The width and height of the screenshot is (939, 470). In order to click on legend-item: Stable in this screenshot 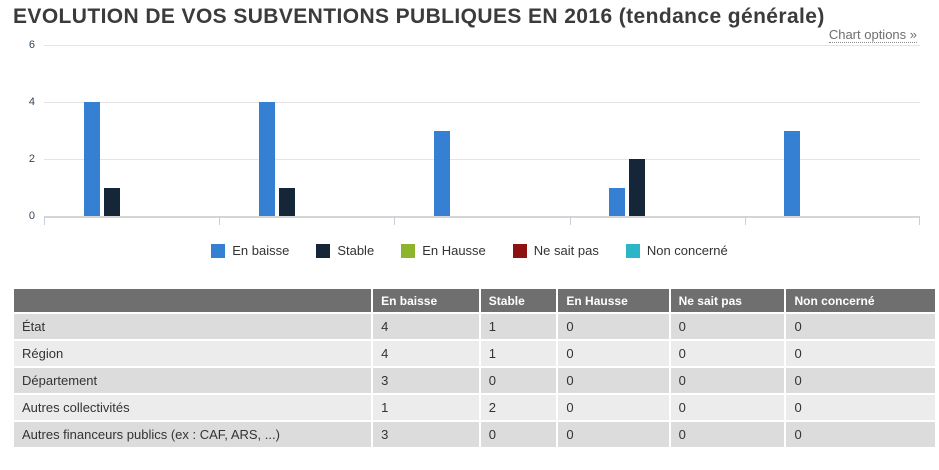, I will do `click(345, 250)`.